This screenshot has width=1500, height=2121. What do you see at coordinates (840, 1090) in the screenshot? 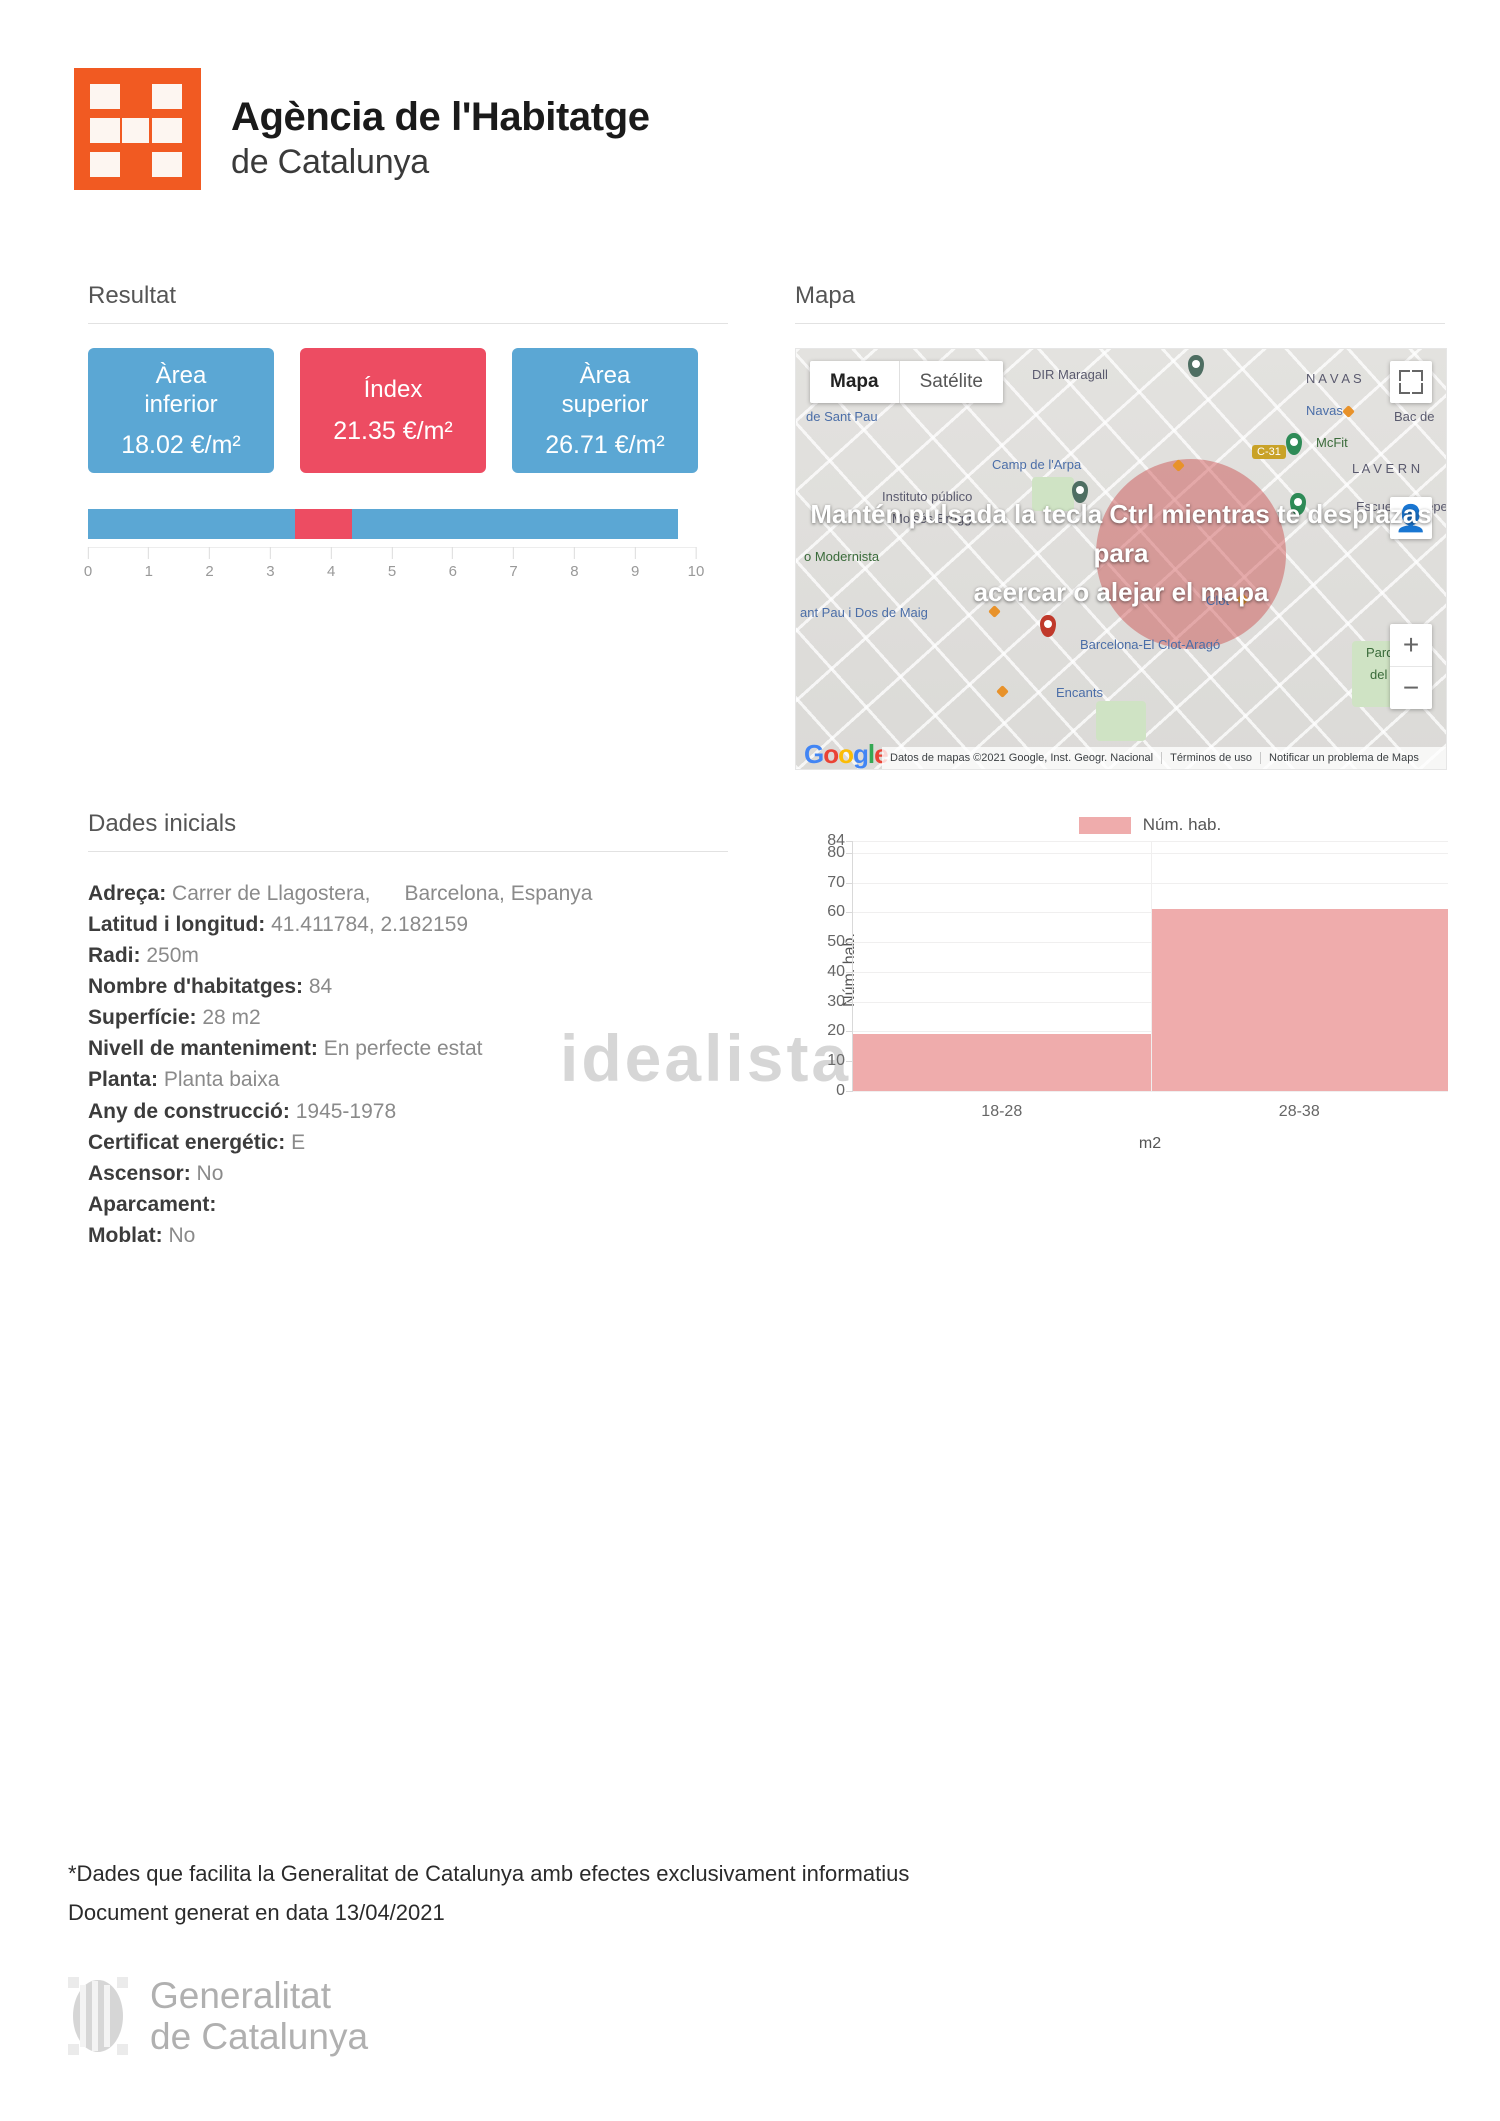
I see `chart-y-tick-label: 0` at bounding box center [840, 1090].